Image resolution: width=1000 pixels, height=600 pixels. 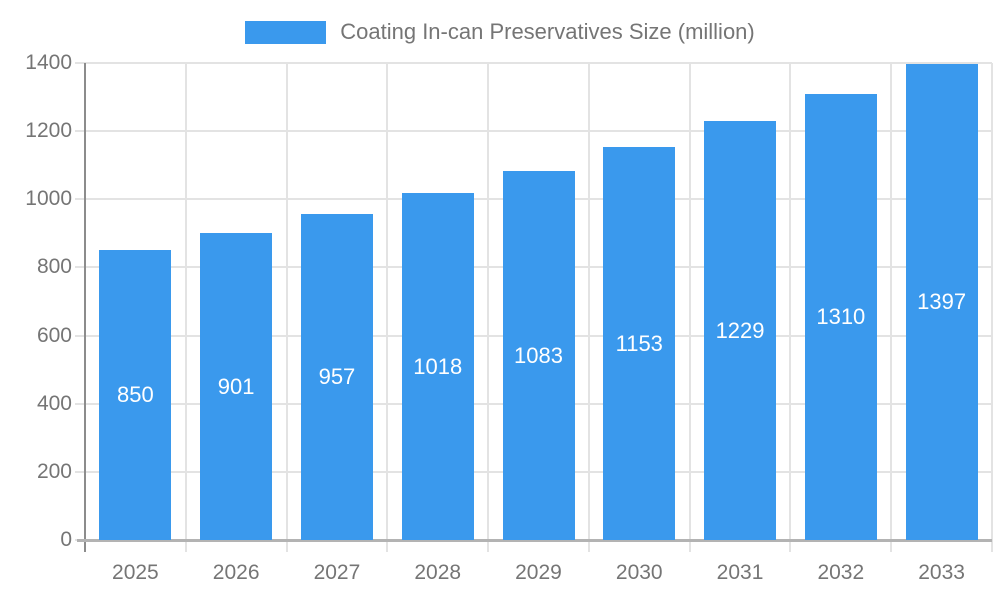 I want to click on x-axis-tick-label: 2032, so click(x=841, y=572).